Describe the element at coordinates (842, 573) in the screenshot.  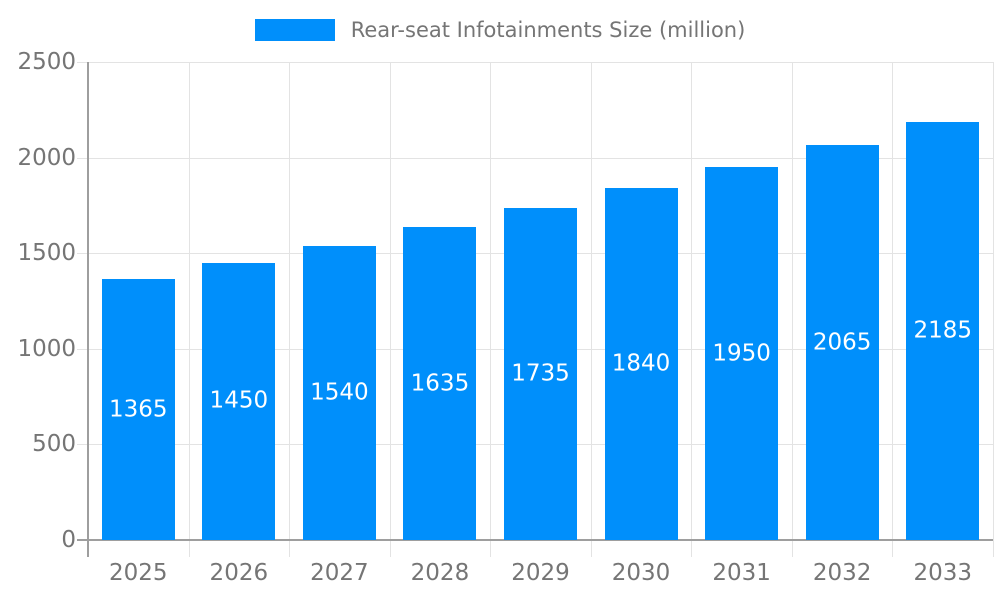
I see `x-axis-tick-label: 2032` at that location.